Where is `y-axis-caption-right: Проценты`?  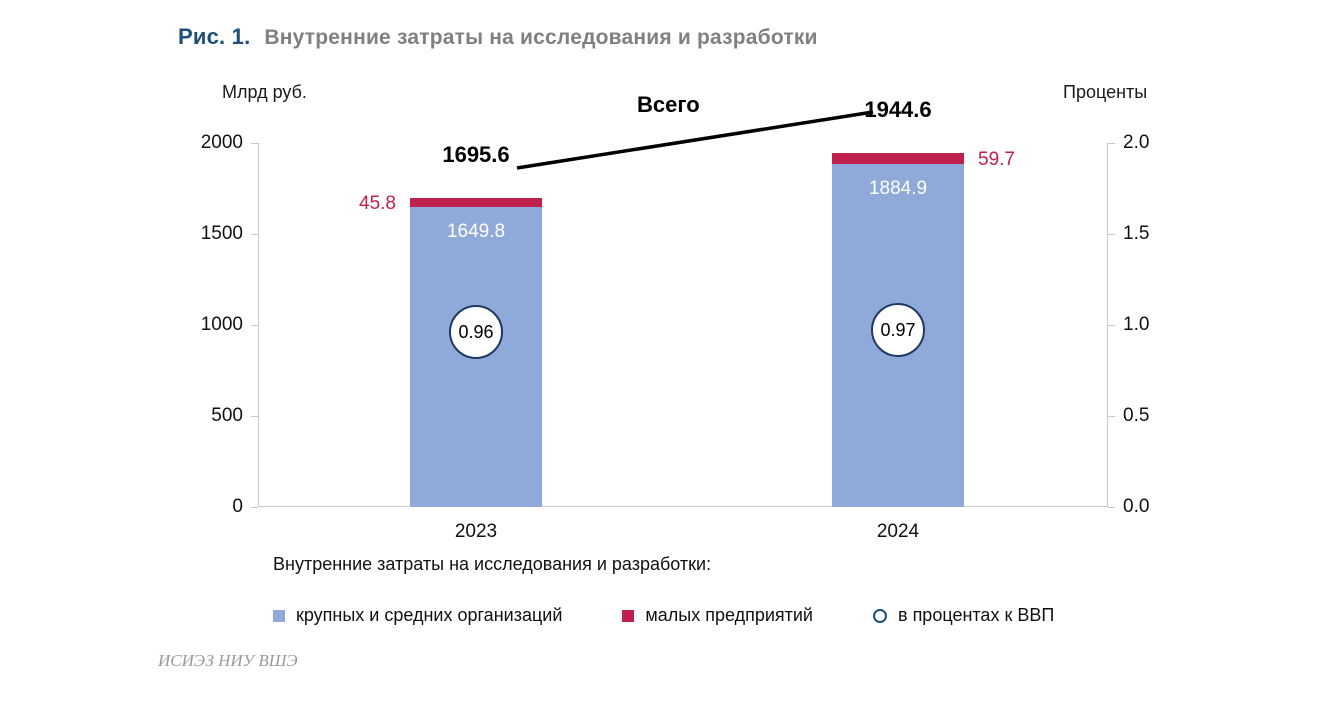
y-axis-caption-right: Проценты is located at coordinates (1105, 92).